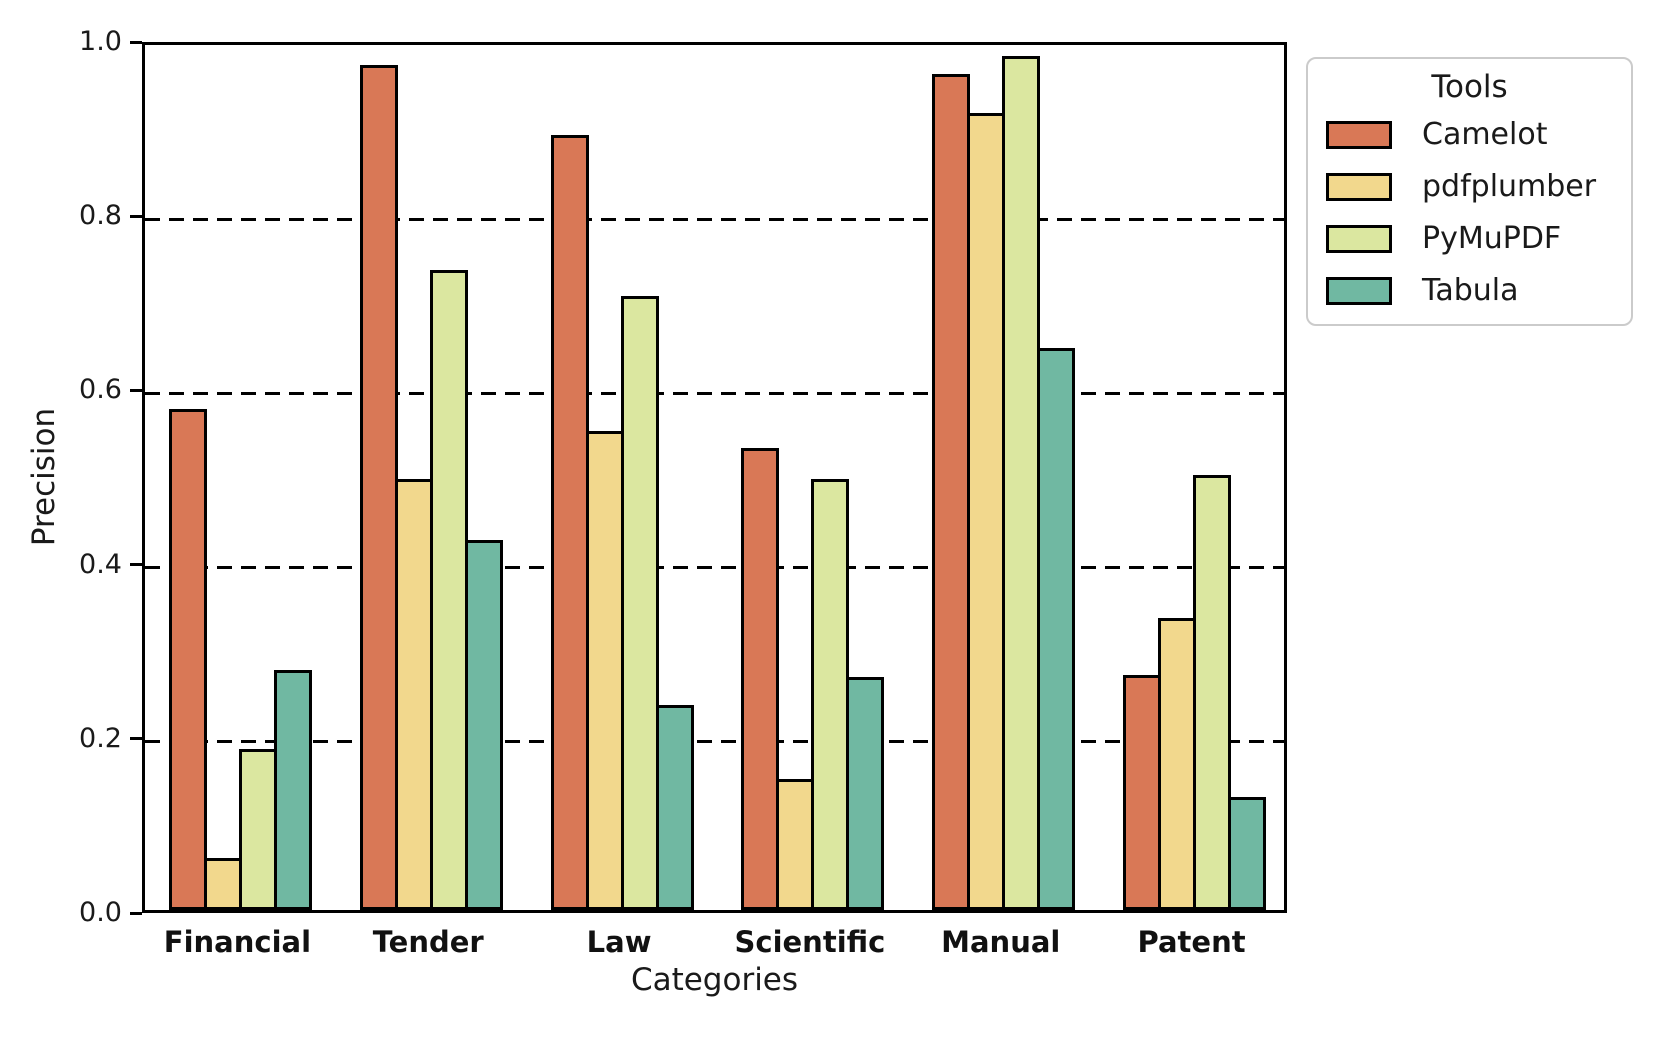 This screenshot has height=1038, width=1661. What do you see at coordinates (865, 793) in the screenshot?
I see `bar-tabula-scientific` at bounding box center [865, 793].